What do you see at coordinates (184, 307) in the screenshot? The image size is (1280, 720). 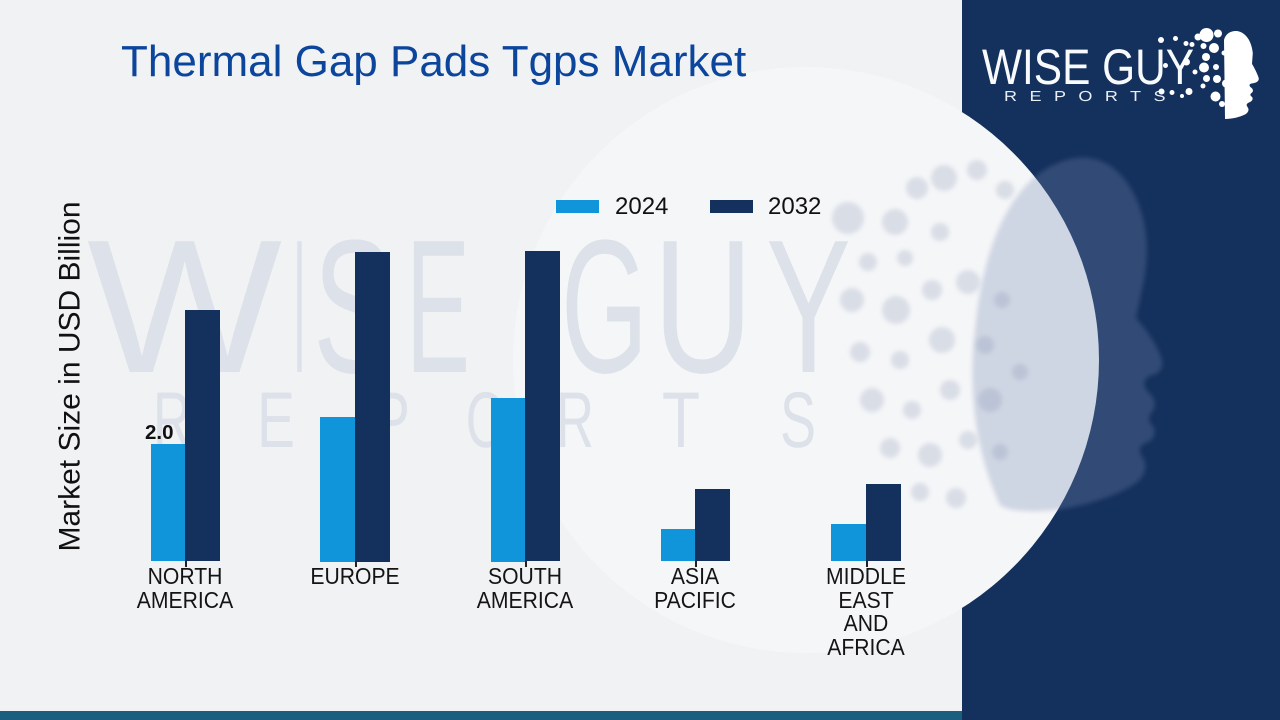 I see `svg-text: W` at bounding box center [184, 307].